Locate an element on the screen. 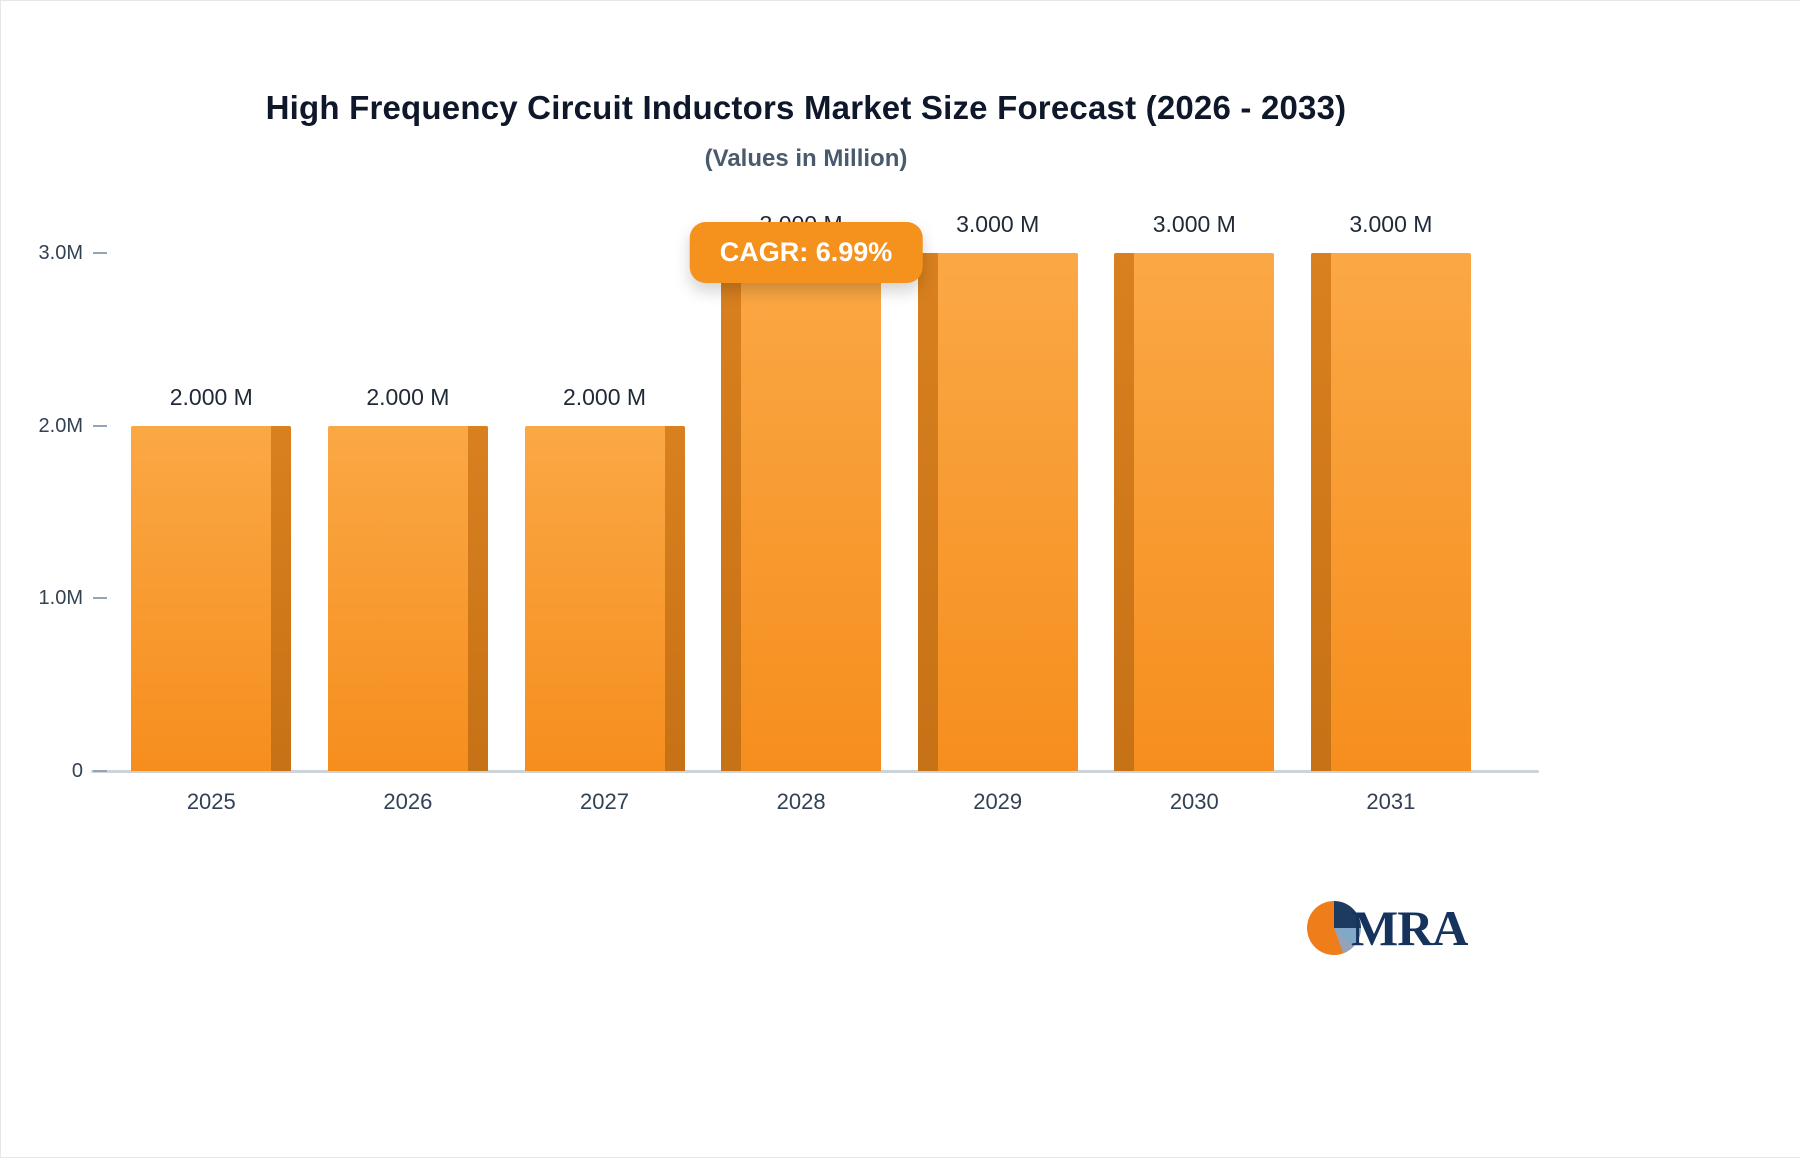  cagr-label: CAGR: 6.99% is located at coordinates (806, 252).